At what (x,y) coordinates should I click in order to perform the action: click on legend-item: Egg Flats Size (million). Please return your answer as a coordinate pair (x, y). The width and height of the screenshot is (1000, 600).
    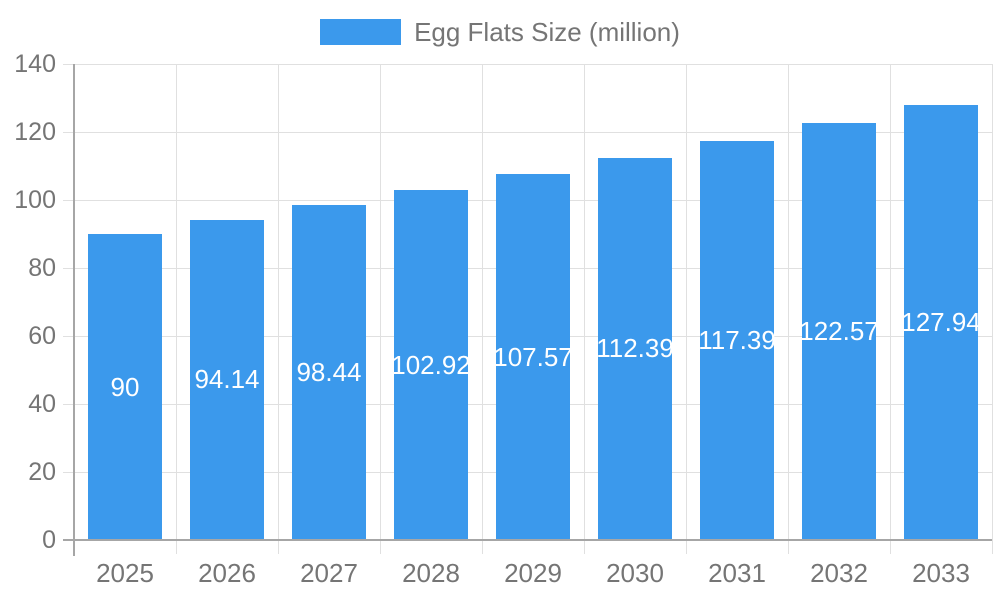
    Looking at the image, I should click on (500, 32).